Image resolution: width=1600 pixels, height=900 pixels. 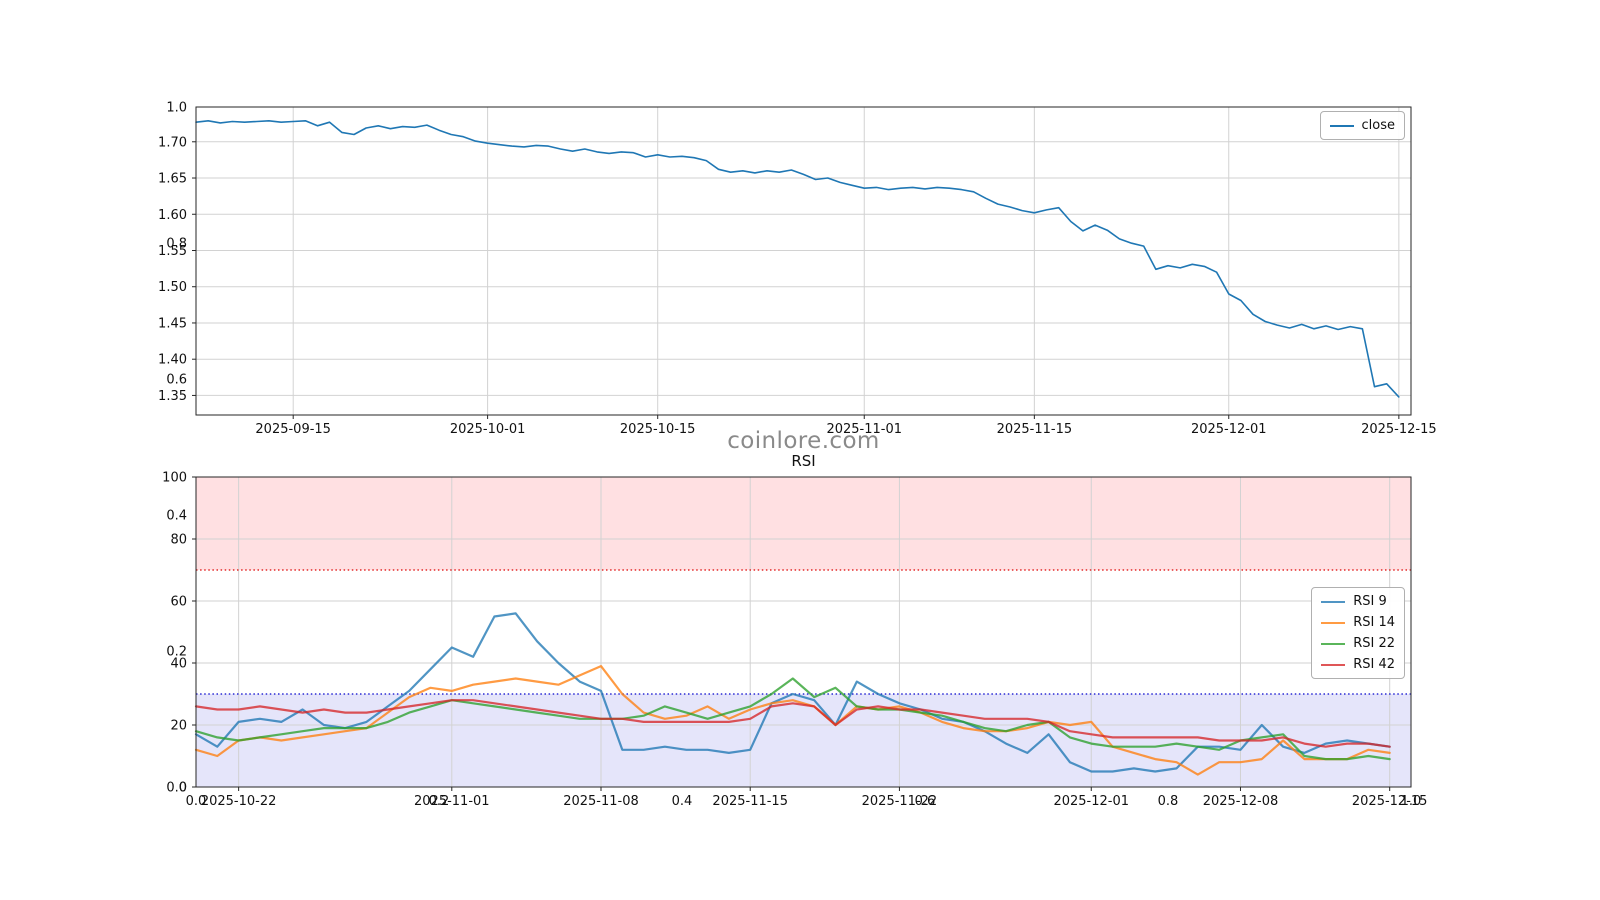 I want to click on close-line-swatch, so click(x=1341, y=125).